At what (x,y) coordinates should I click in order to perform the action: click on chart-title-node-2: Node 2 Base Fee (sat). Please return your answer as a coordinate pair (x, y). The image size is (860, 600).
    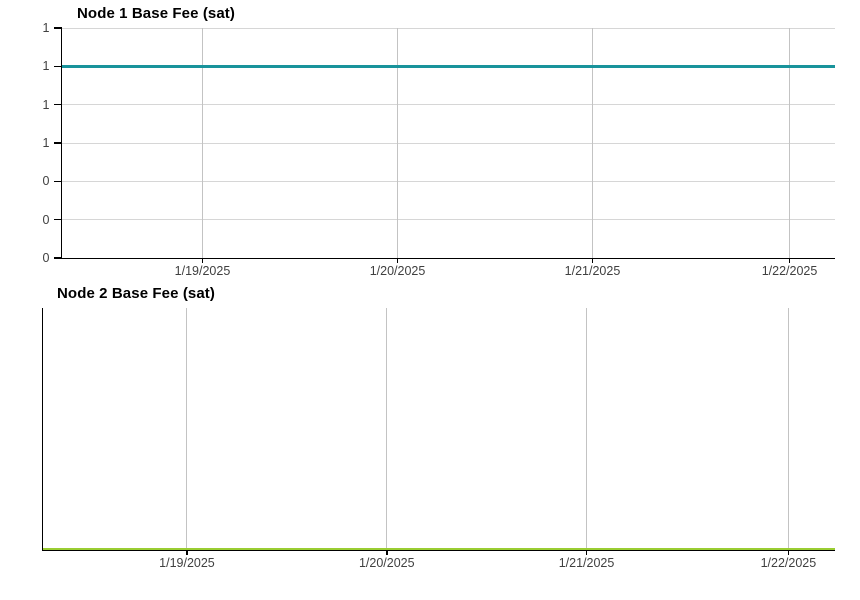
    Looking at the image, I should click on (136, 293).